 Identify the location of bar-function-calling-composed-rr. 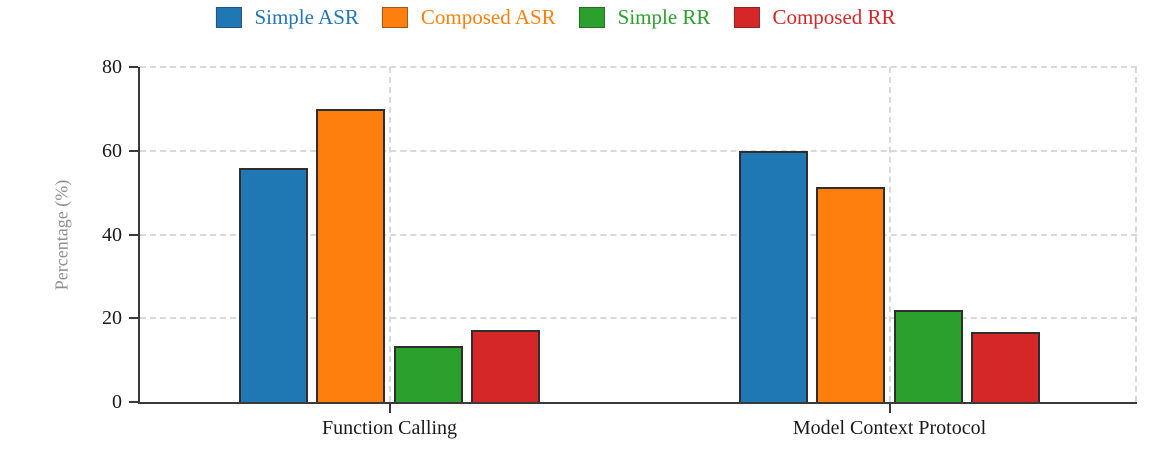
(506, 365).